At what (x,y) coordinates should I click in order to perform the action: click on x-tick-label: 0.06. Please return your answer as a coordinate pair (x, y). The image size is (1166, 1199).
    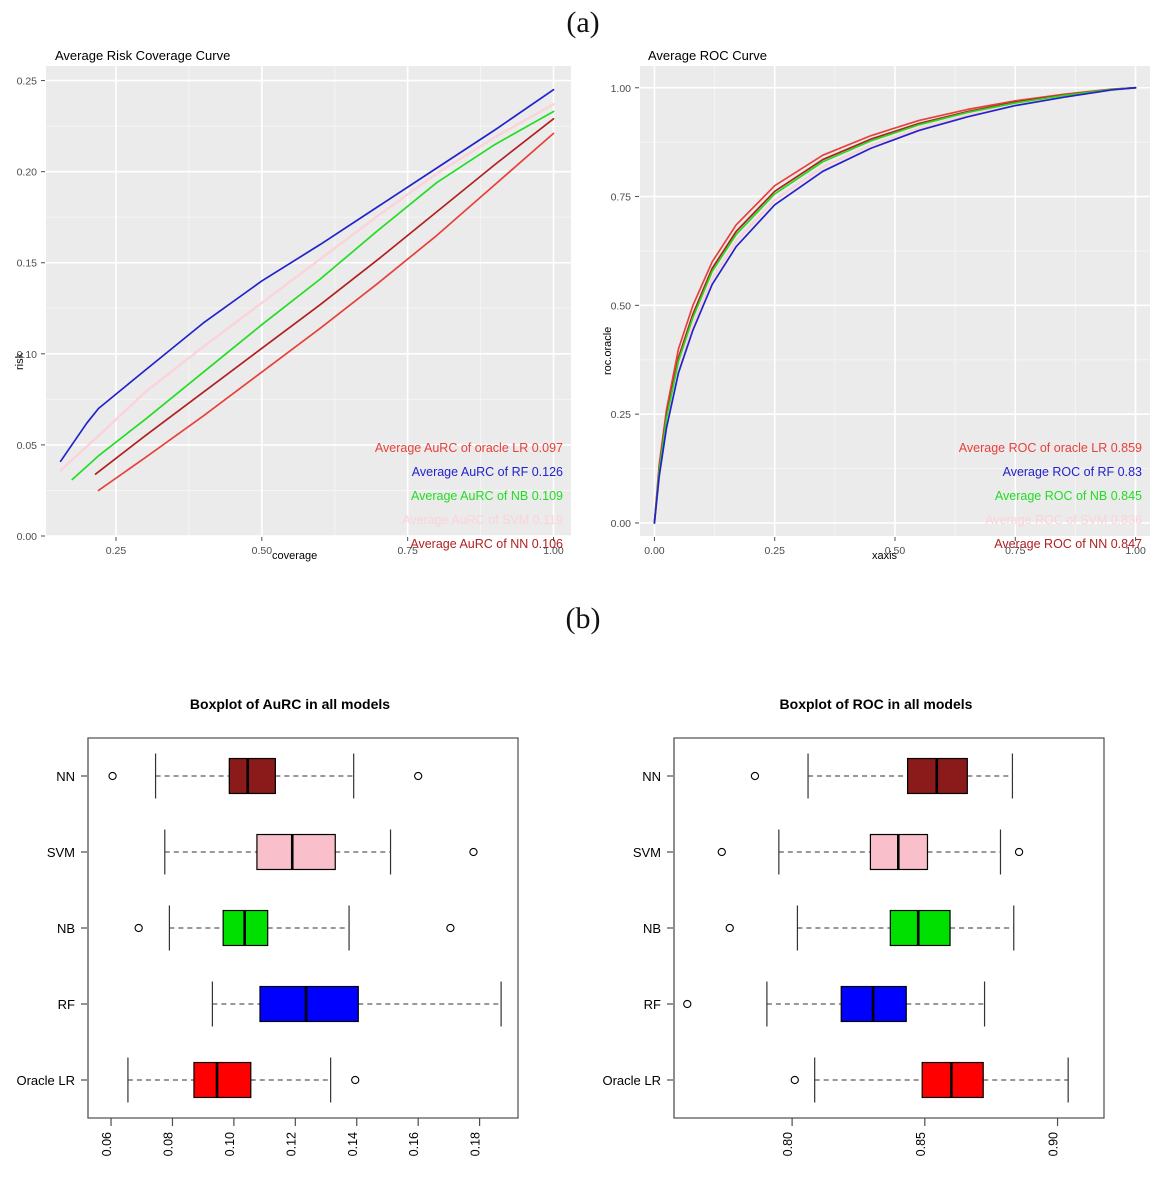
    Looking at the image, I should click on (107, 1144).